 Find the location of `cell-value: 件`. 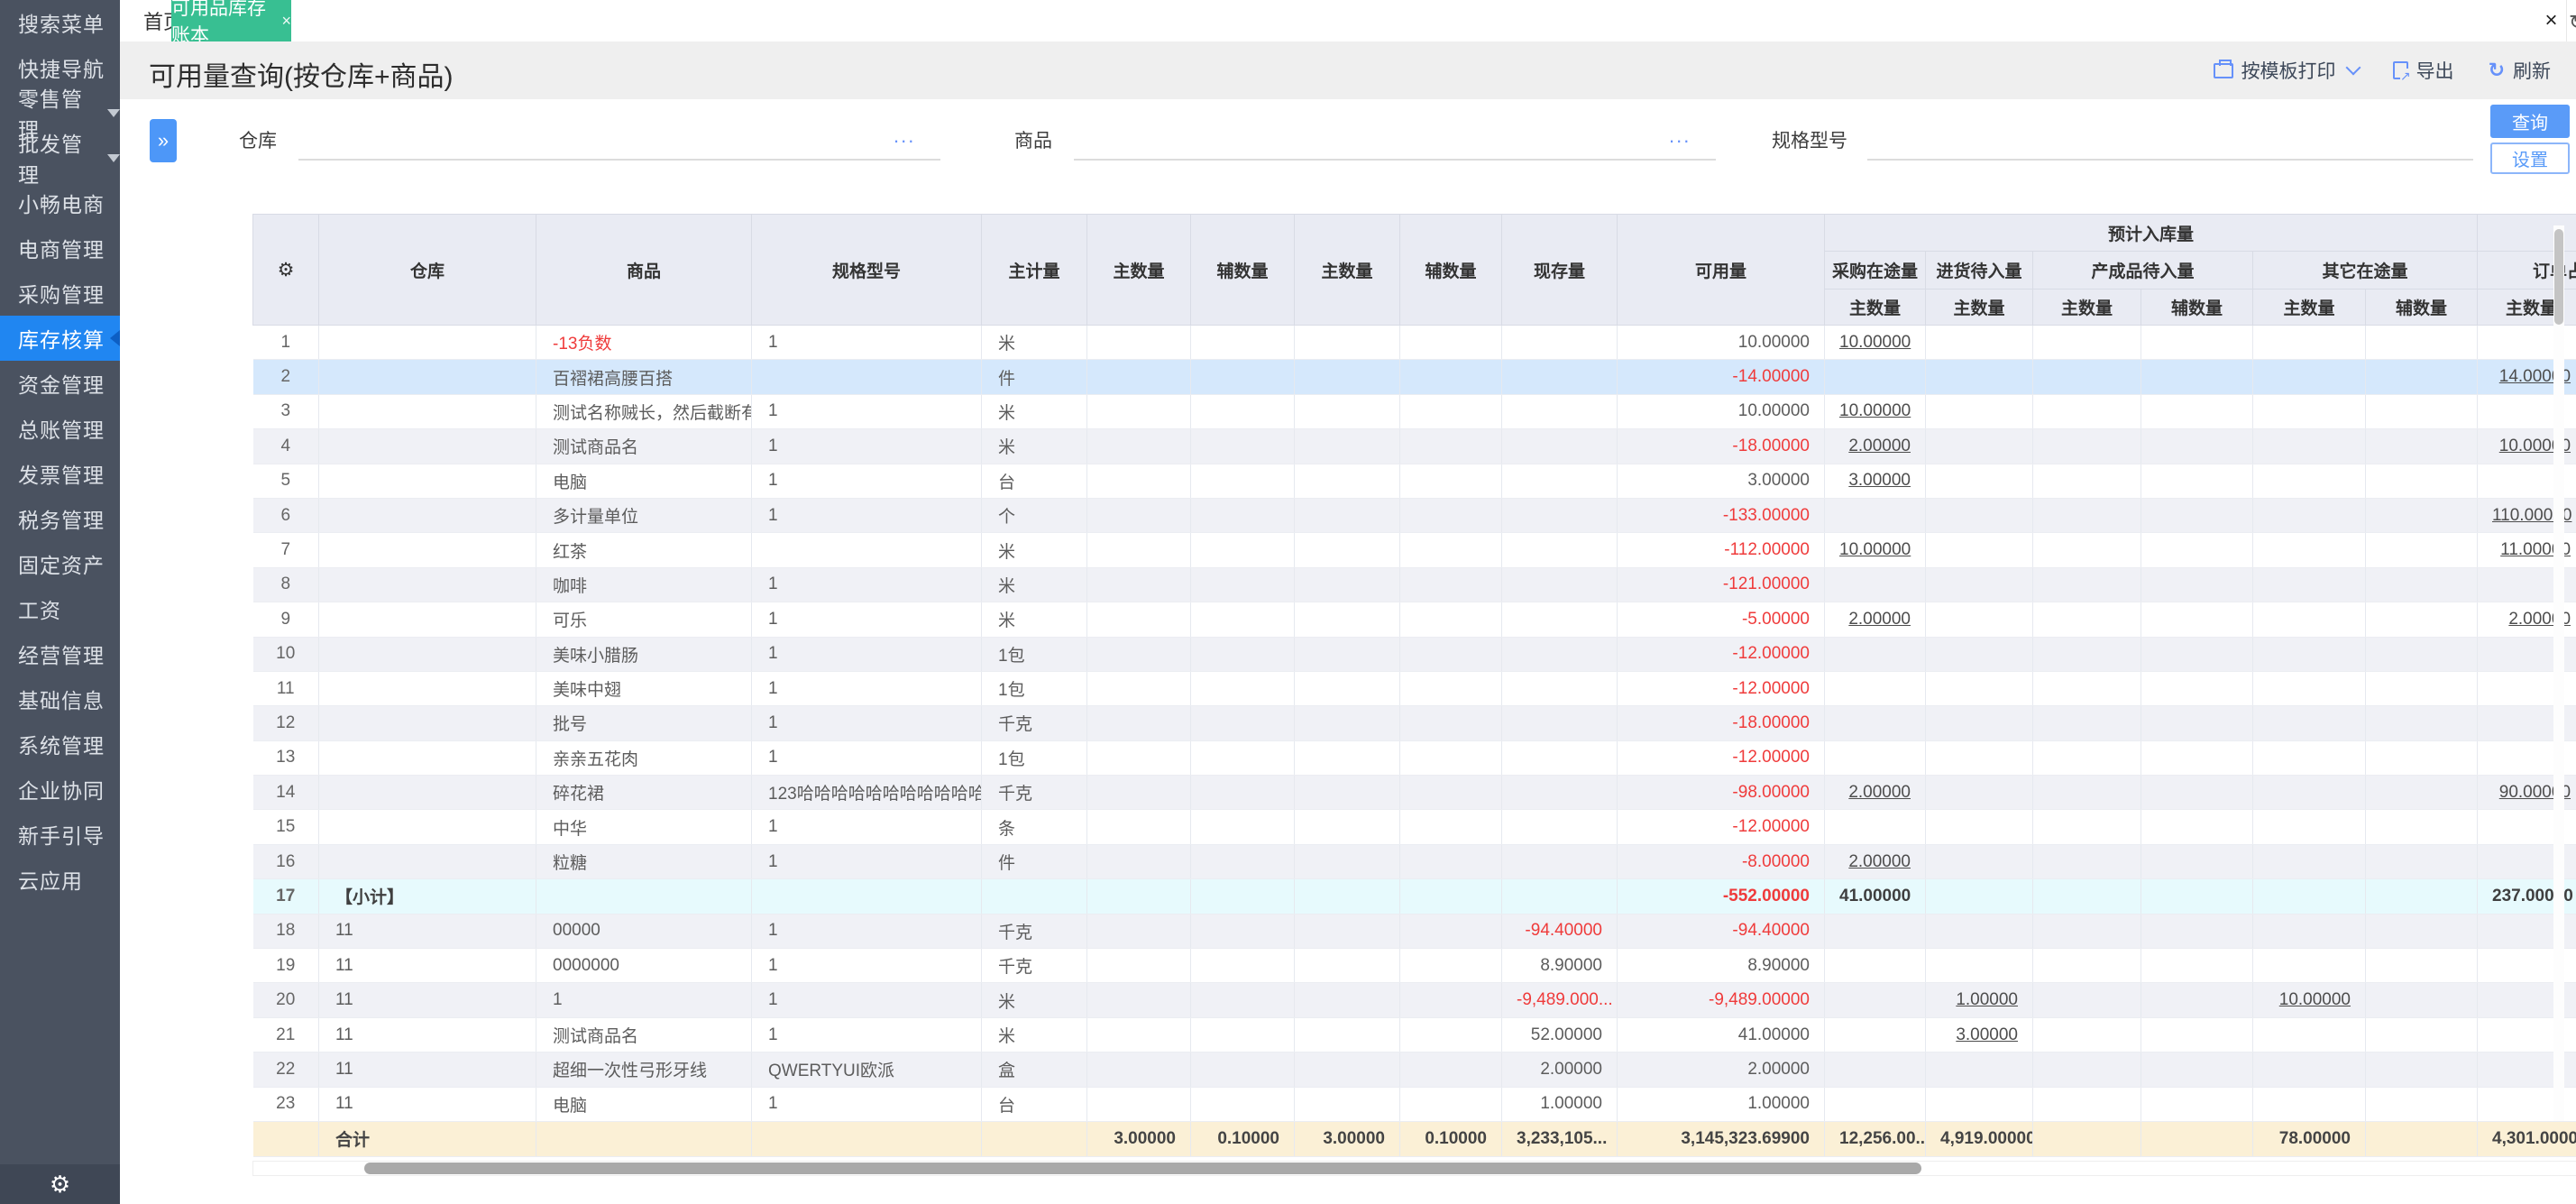

cell-value: 件 is located at coordinates (1007, 379).